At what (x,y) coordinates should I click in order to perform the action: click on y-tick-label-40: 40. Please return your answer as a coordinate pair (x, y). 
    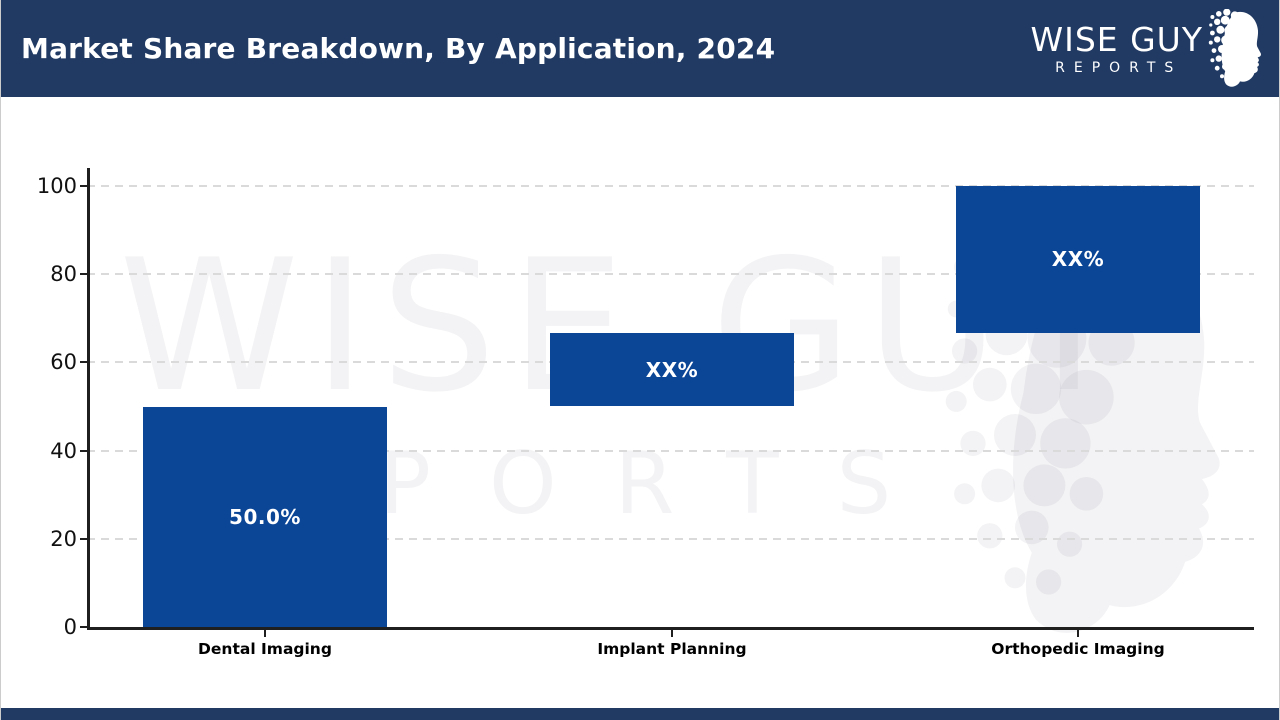
    Looking at the image, I should click on (63, 450).